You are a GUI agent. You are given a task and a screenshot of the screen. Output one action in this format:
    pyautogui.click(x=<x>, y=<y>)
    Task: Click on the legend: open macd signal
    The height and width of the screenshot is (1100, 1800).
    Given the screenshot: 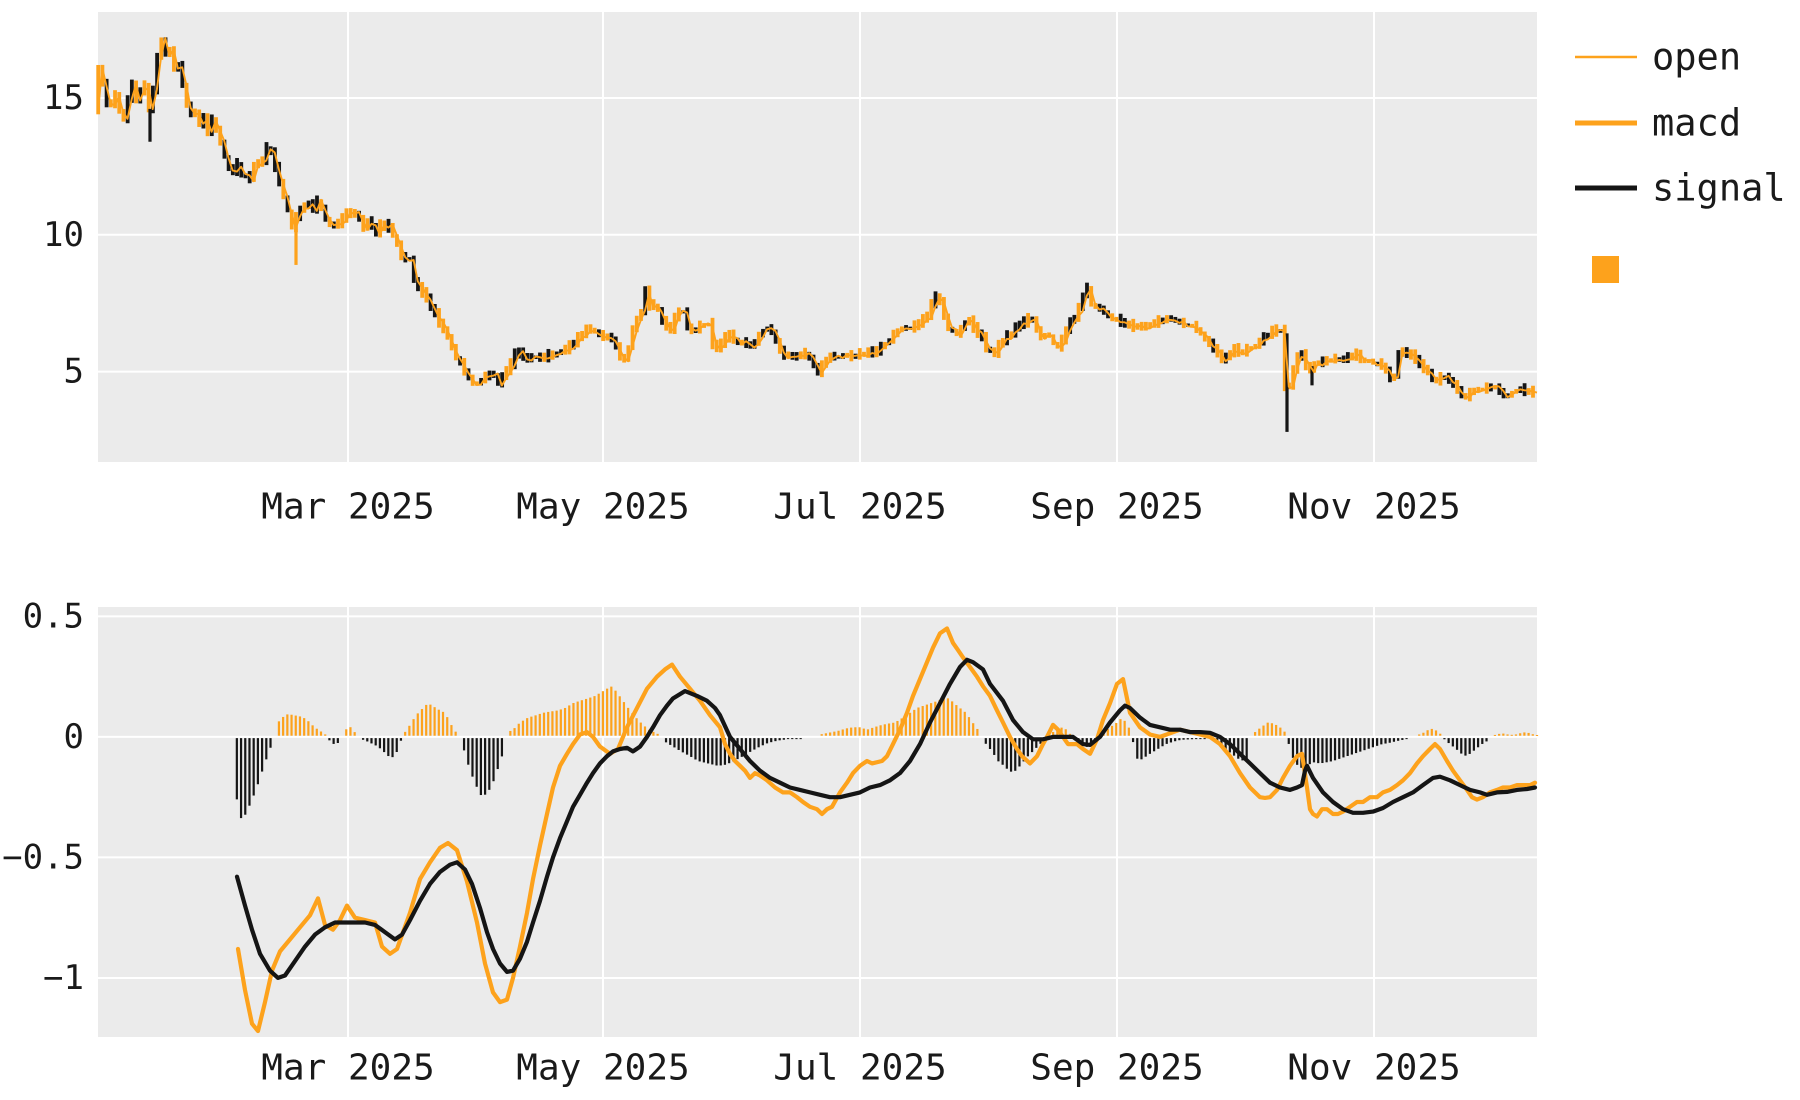 What is the action you would take?
    pyautogui.click(x=1680, y=159)
    